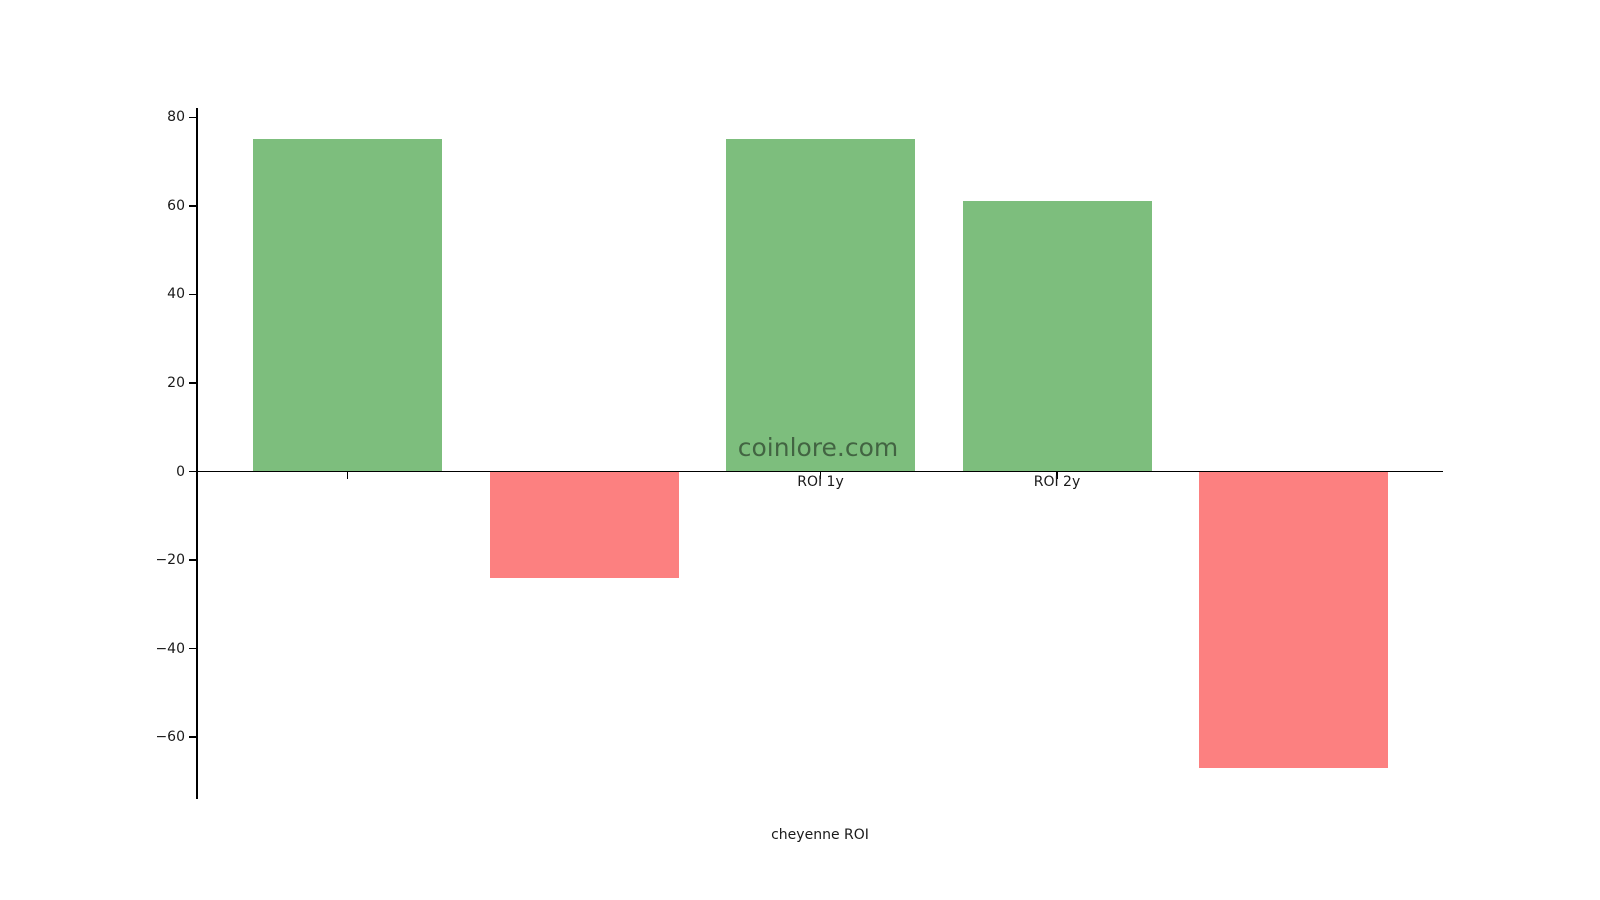 The height and width of the screenshot is (900, 1600). What do you see at coordinates (197, 454) in the screenshot?
I see `y-axis-spine` at bounding box center [197, 454].